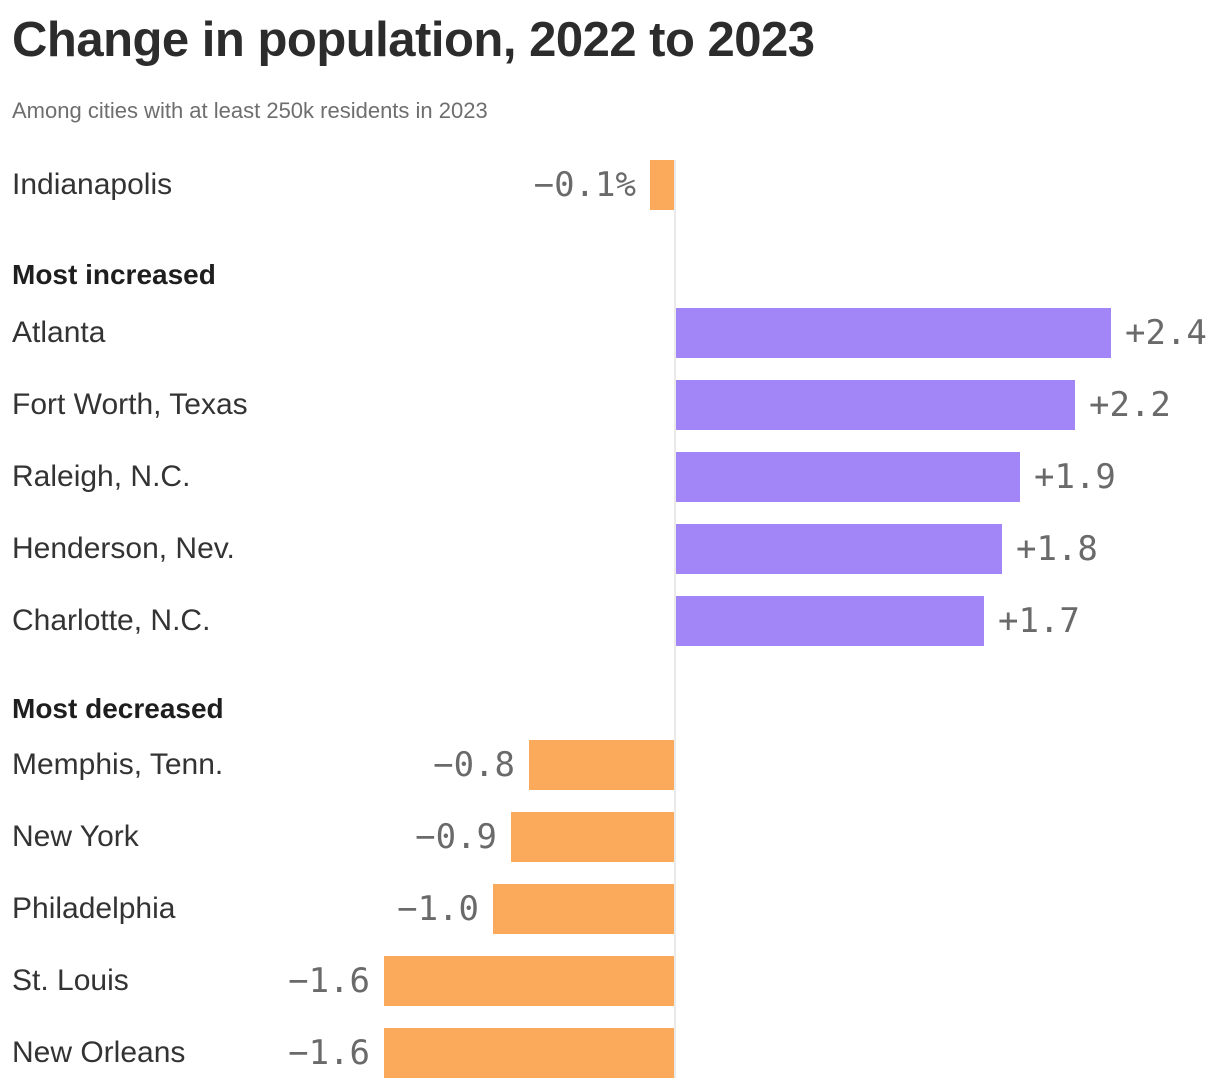  Describe the element at coordinates (413, 40) in the screenshot. I see `chart-title: Change in population, 2022 to 2023` at that location.